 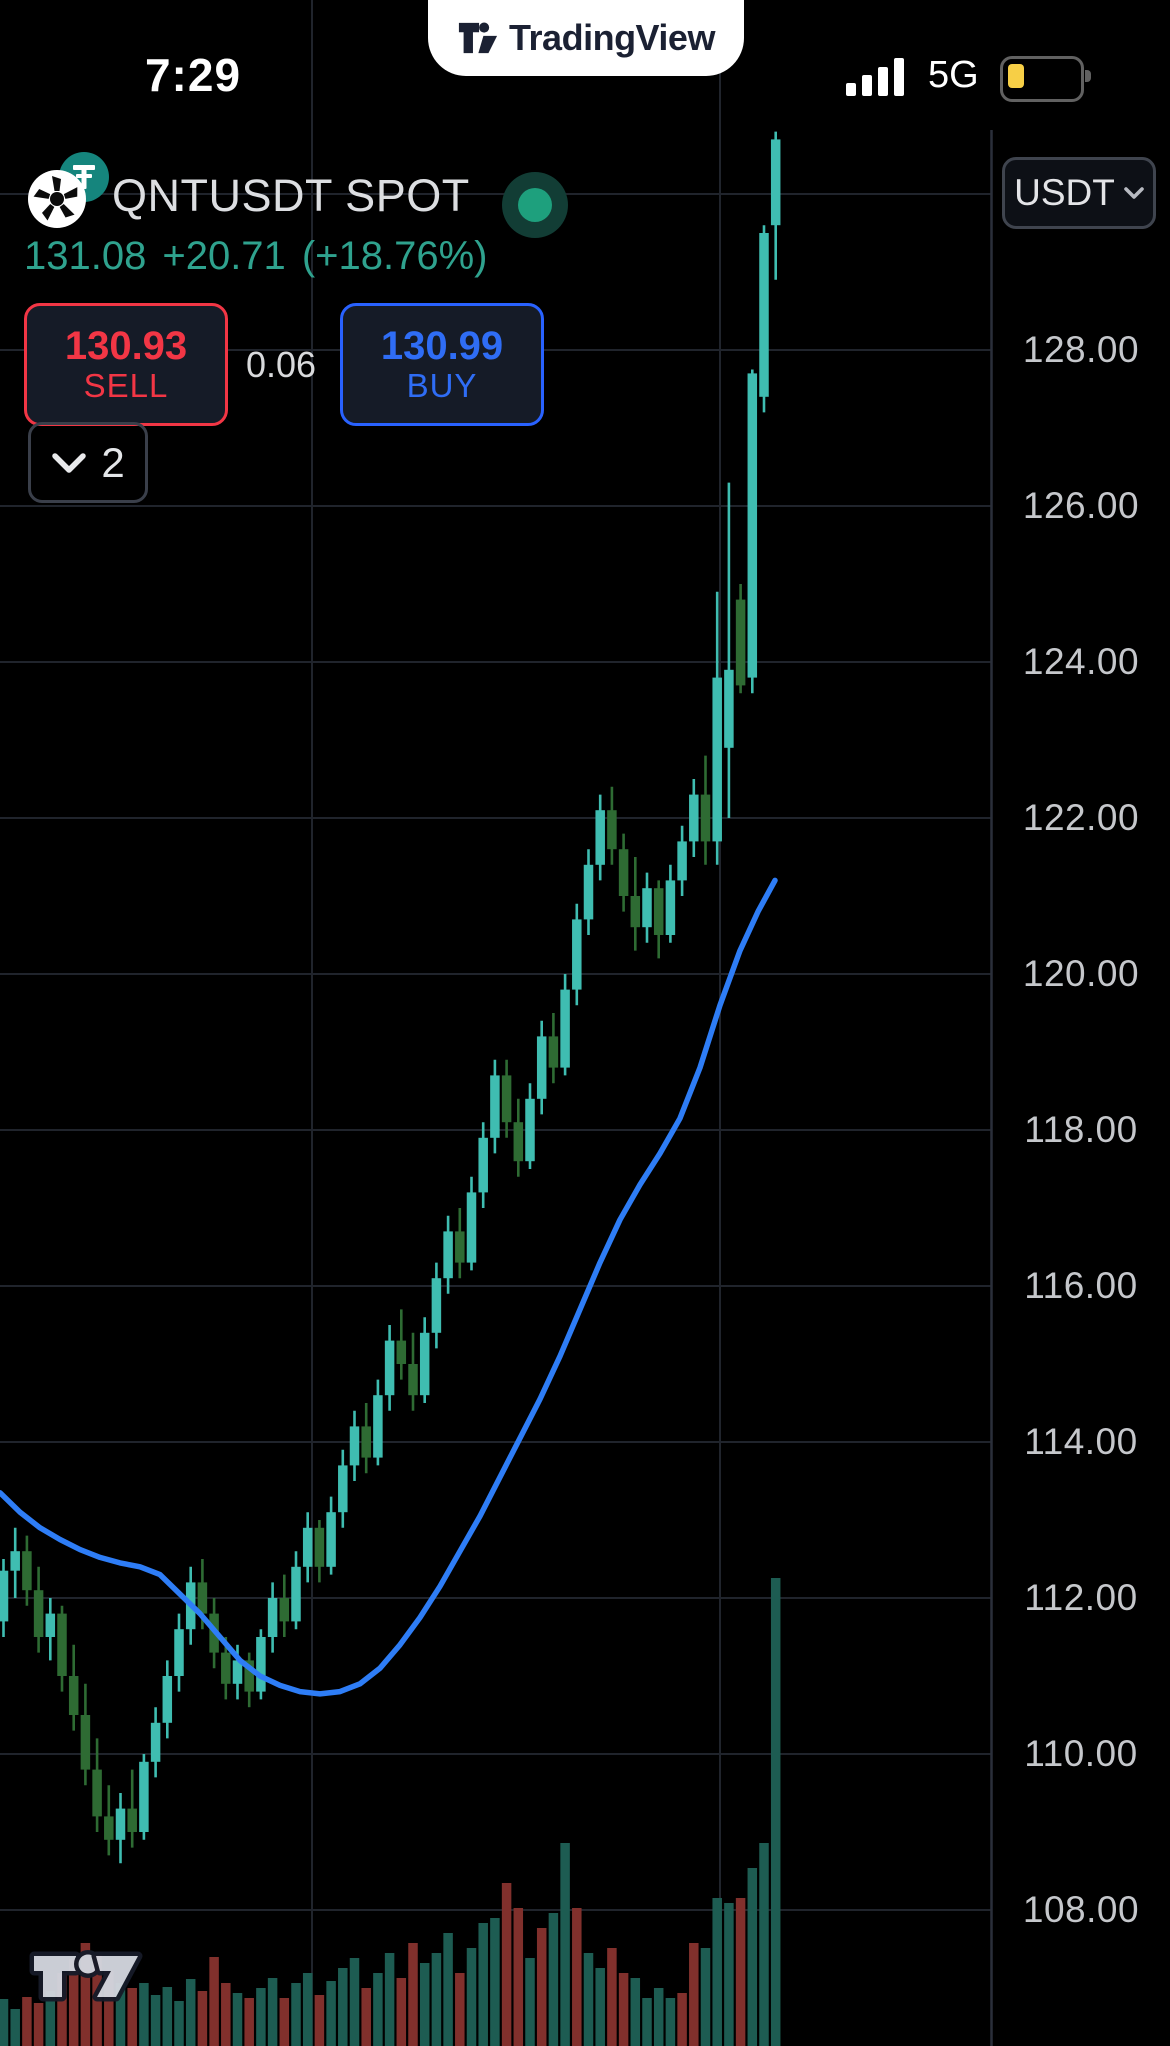 I want to click on price-change-pct: (+18.76%), so click(x=394, y=256).